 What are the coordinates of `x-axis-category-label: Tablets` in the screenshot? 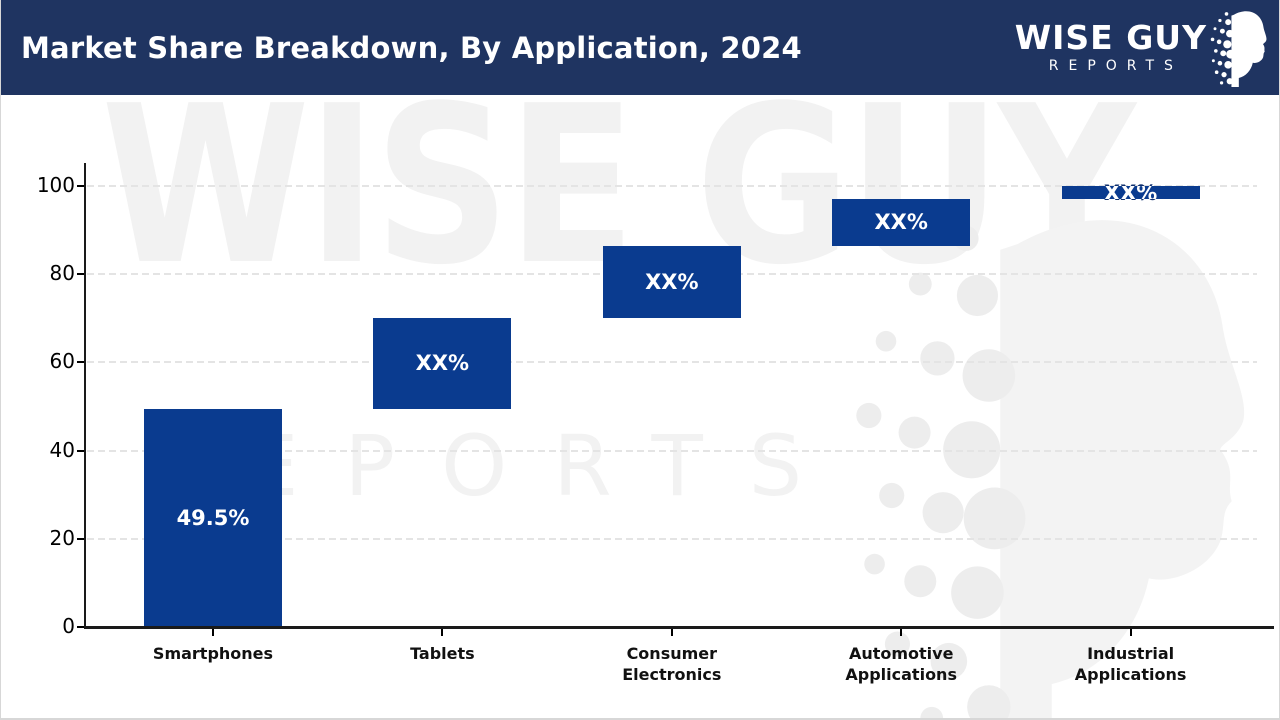 It's located at (442, 653).